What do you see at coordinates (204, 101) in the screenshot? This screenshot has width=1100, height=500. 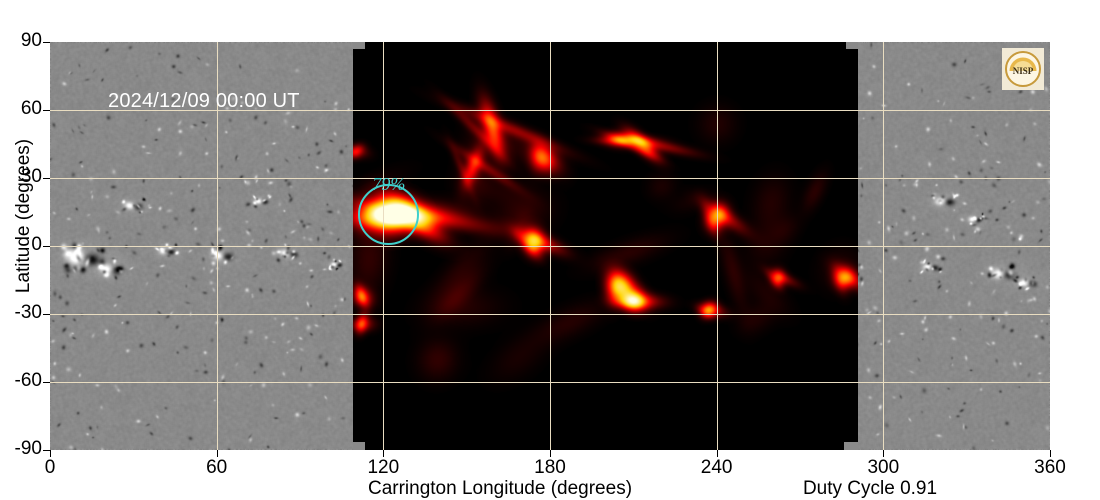 I see `timestamp-label: 2024/12/09 00:00 UT` at bounding box center [204, 101].